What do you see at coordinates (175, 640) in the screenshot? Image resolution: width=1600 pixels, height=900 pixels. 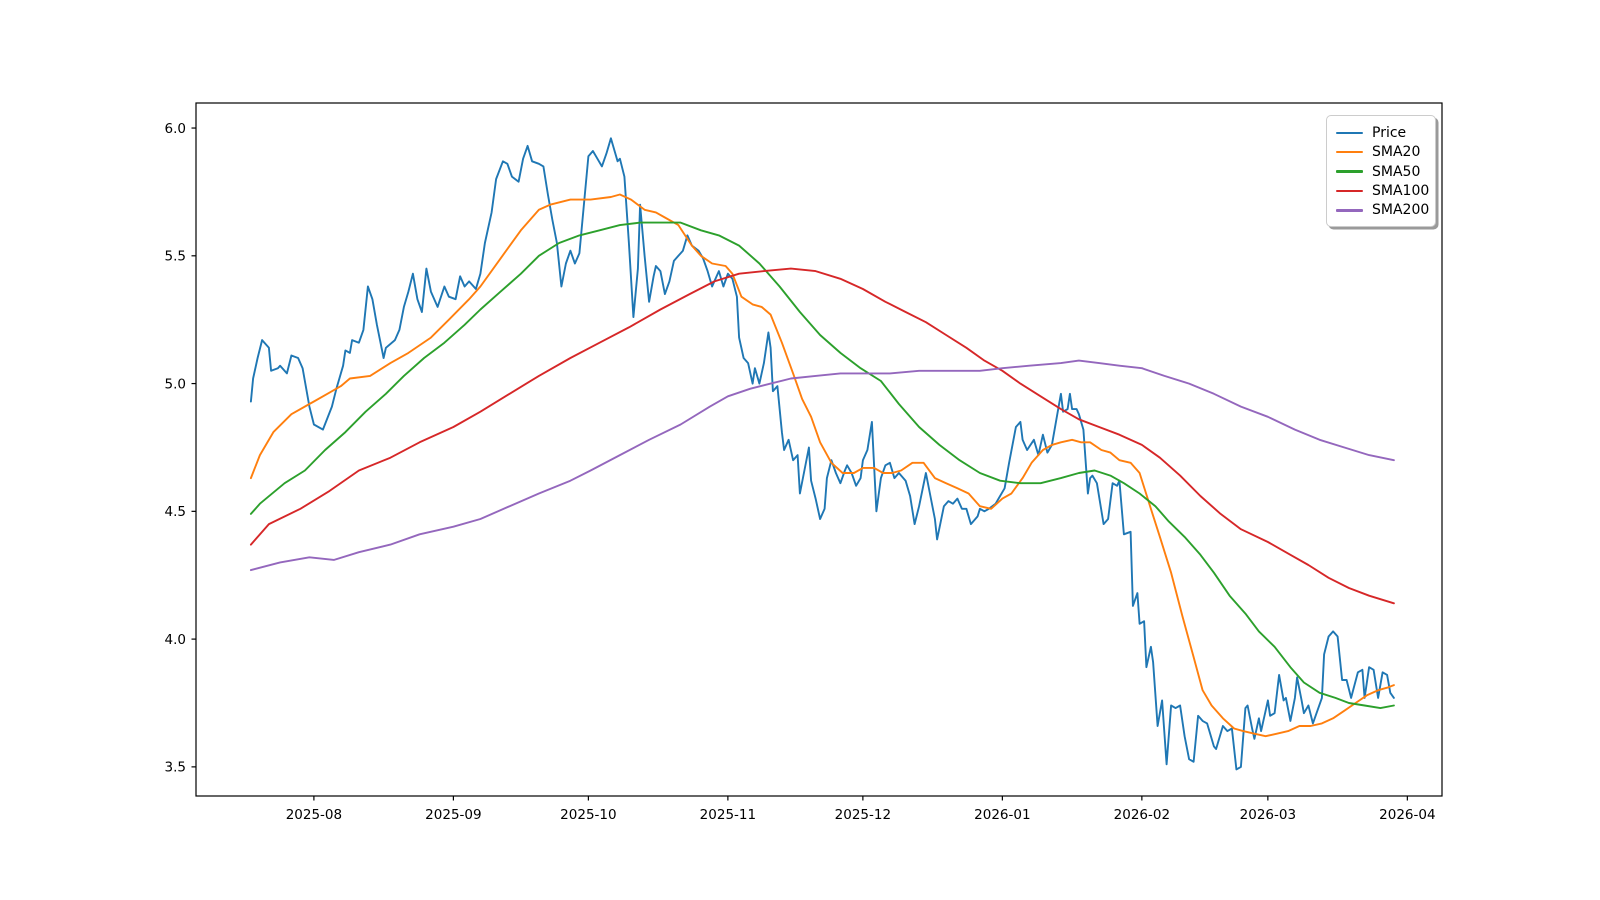 I see `y-tick-label: 4.0` at bounding box center [175, 640].